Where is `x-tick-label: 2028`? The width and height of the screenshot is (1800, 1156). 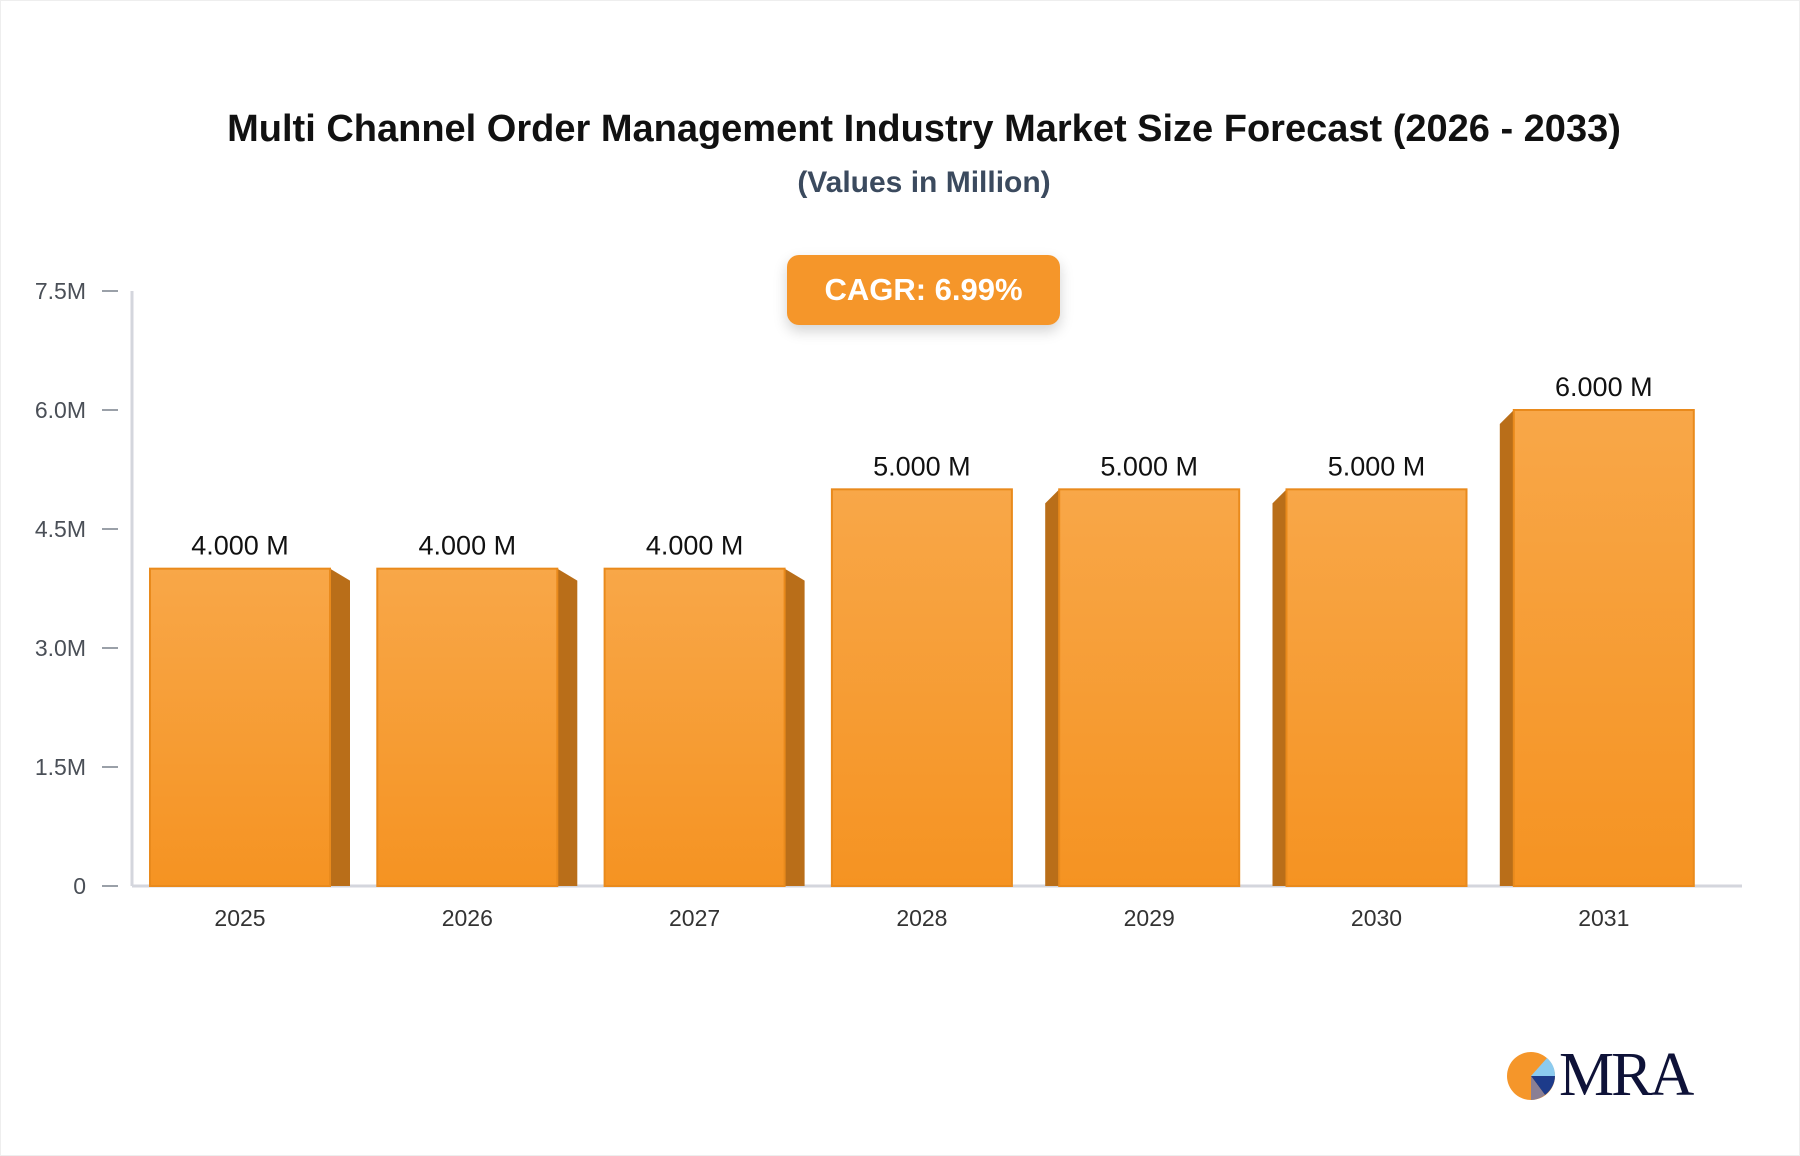 x-tick-label: 2028 is located at coordinates (921, 918).